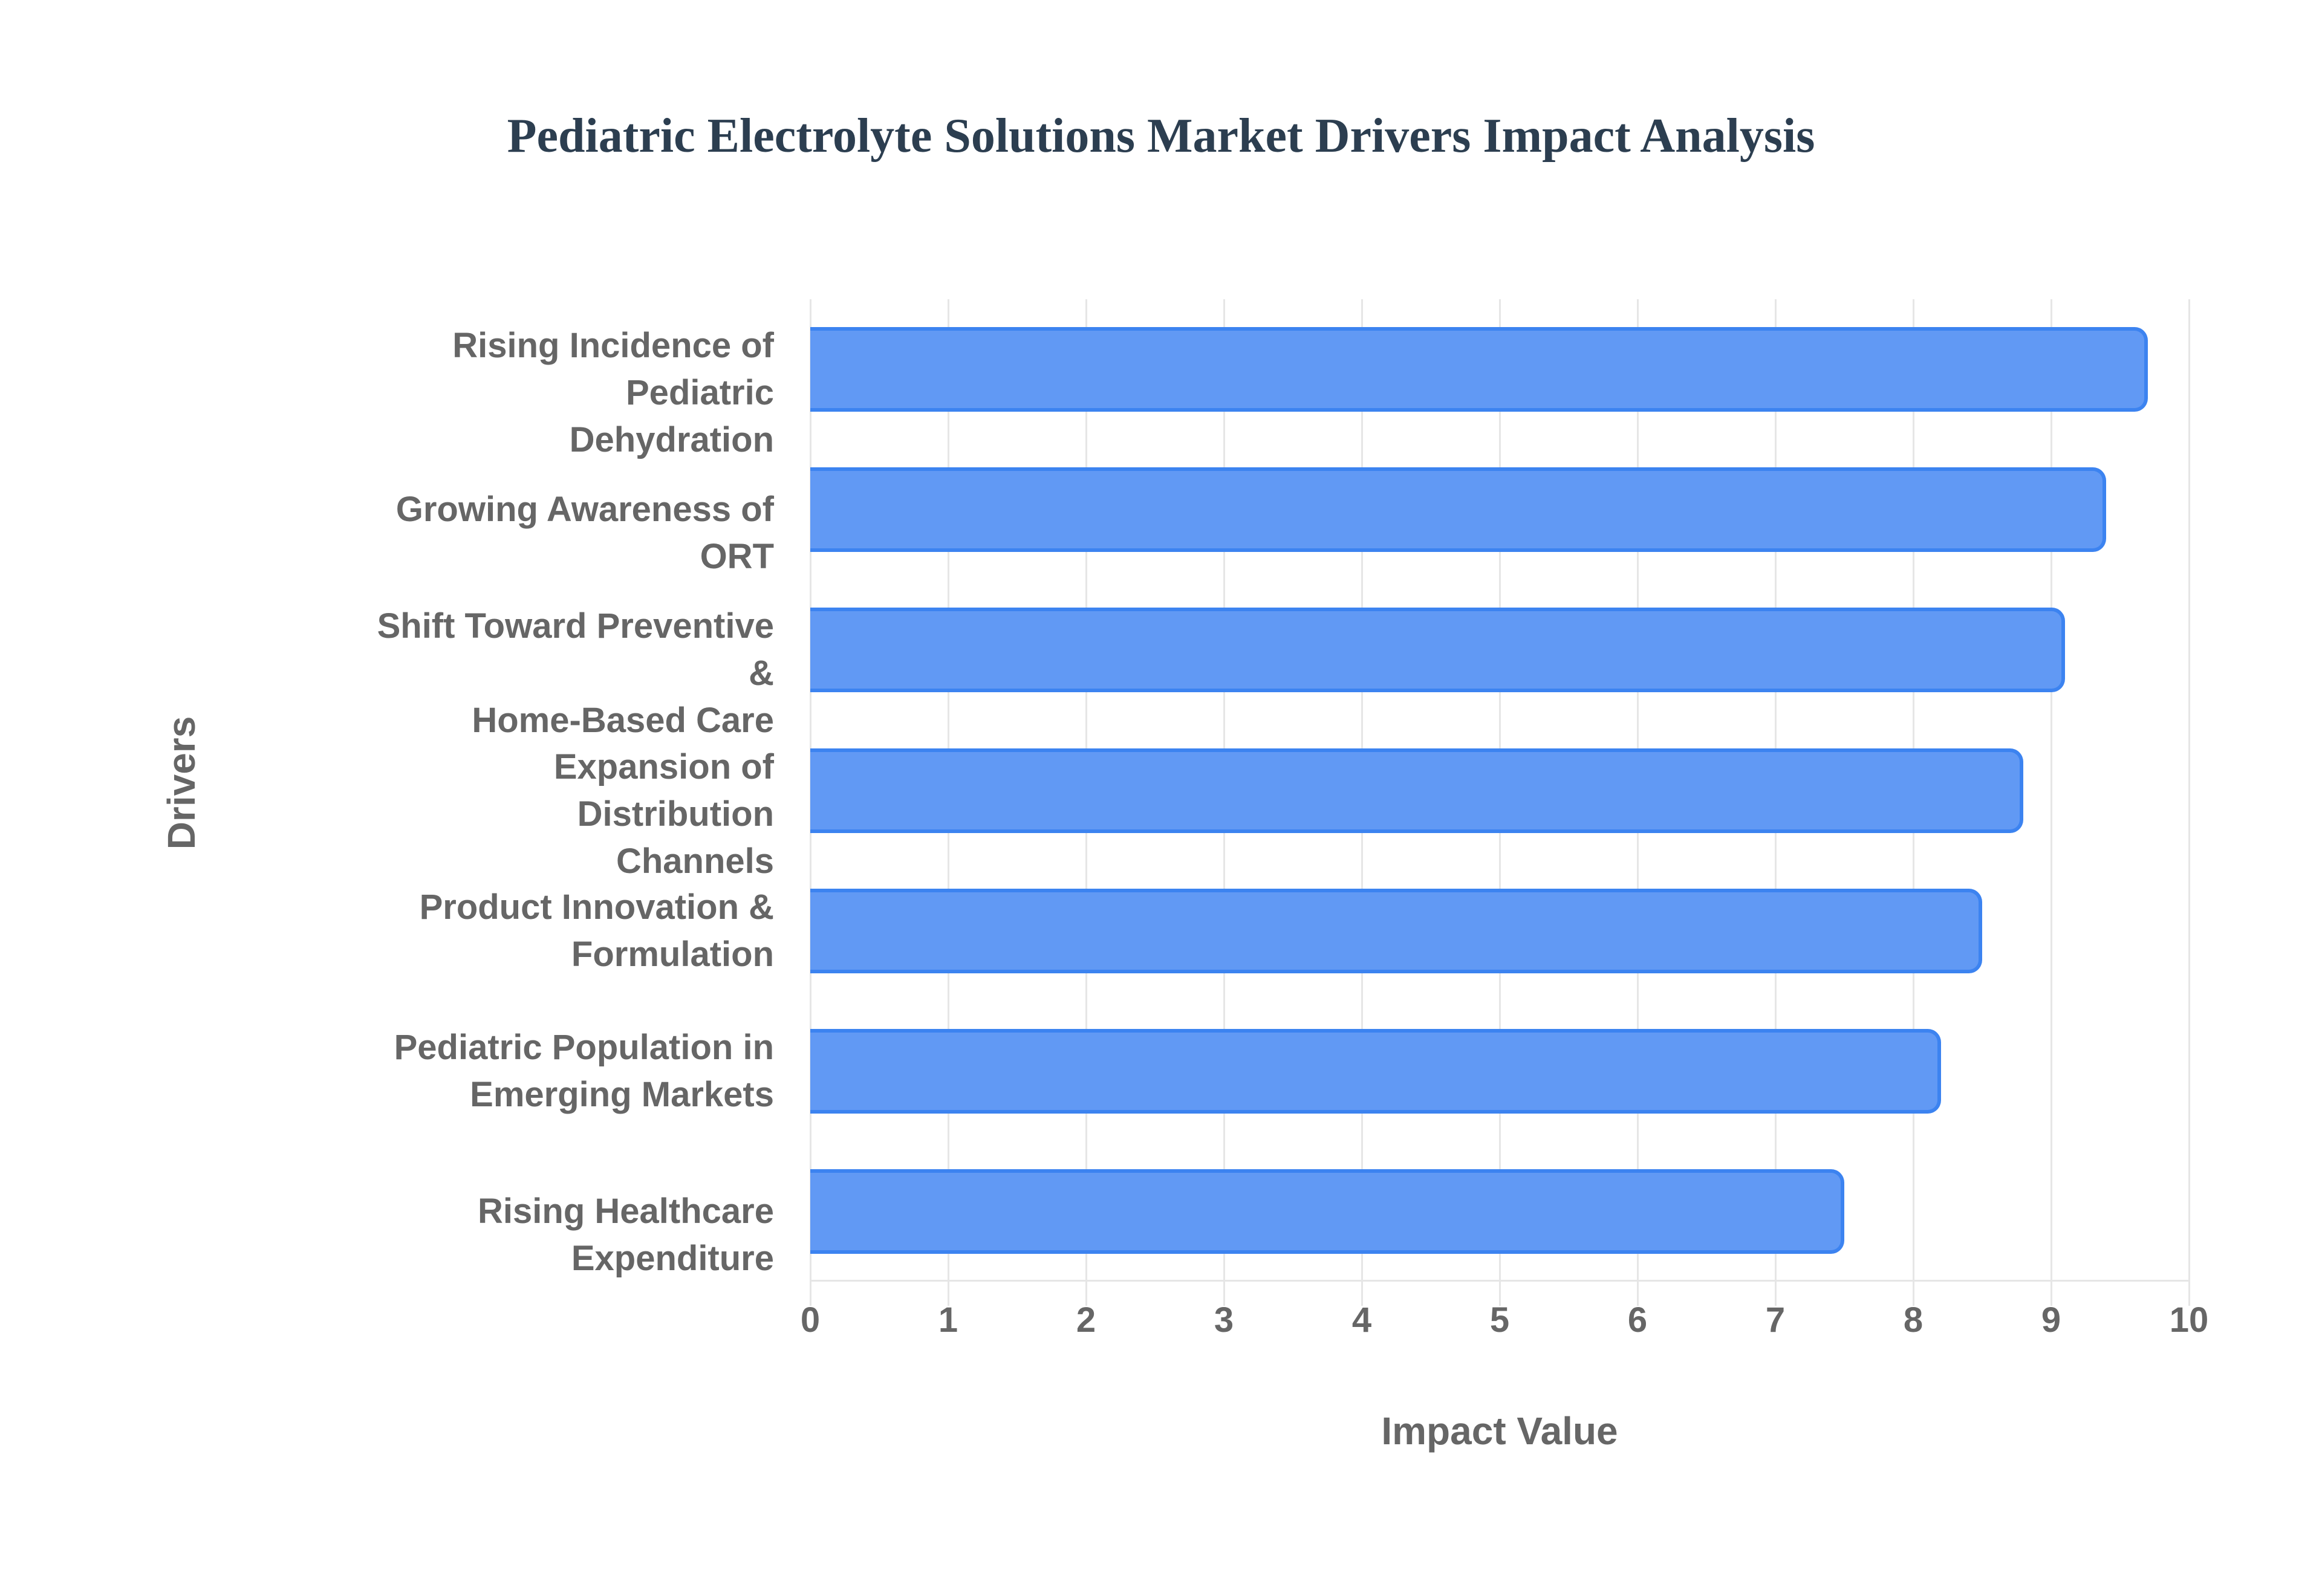  I want to click on x-tick-label: 9, so click(2051, 1320).